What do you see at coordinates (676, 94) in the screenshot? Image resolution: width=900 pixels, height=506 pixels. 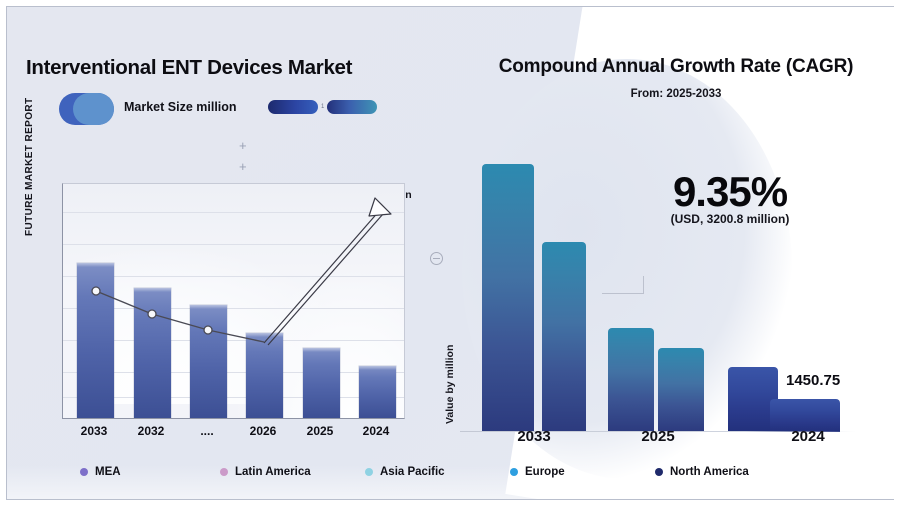 I see `cagr-subtitle: From: 2025-2033` at bounding box center [676, 94].